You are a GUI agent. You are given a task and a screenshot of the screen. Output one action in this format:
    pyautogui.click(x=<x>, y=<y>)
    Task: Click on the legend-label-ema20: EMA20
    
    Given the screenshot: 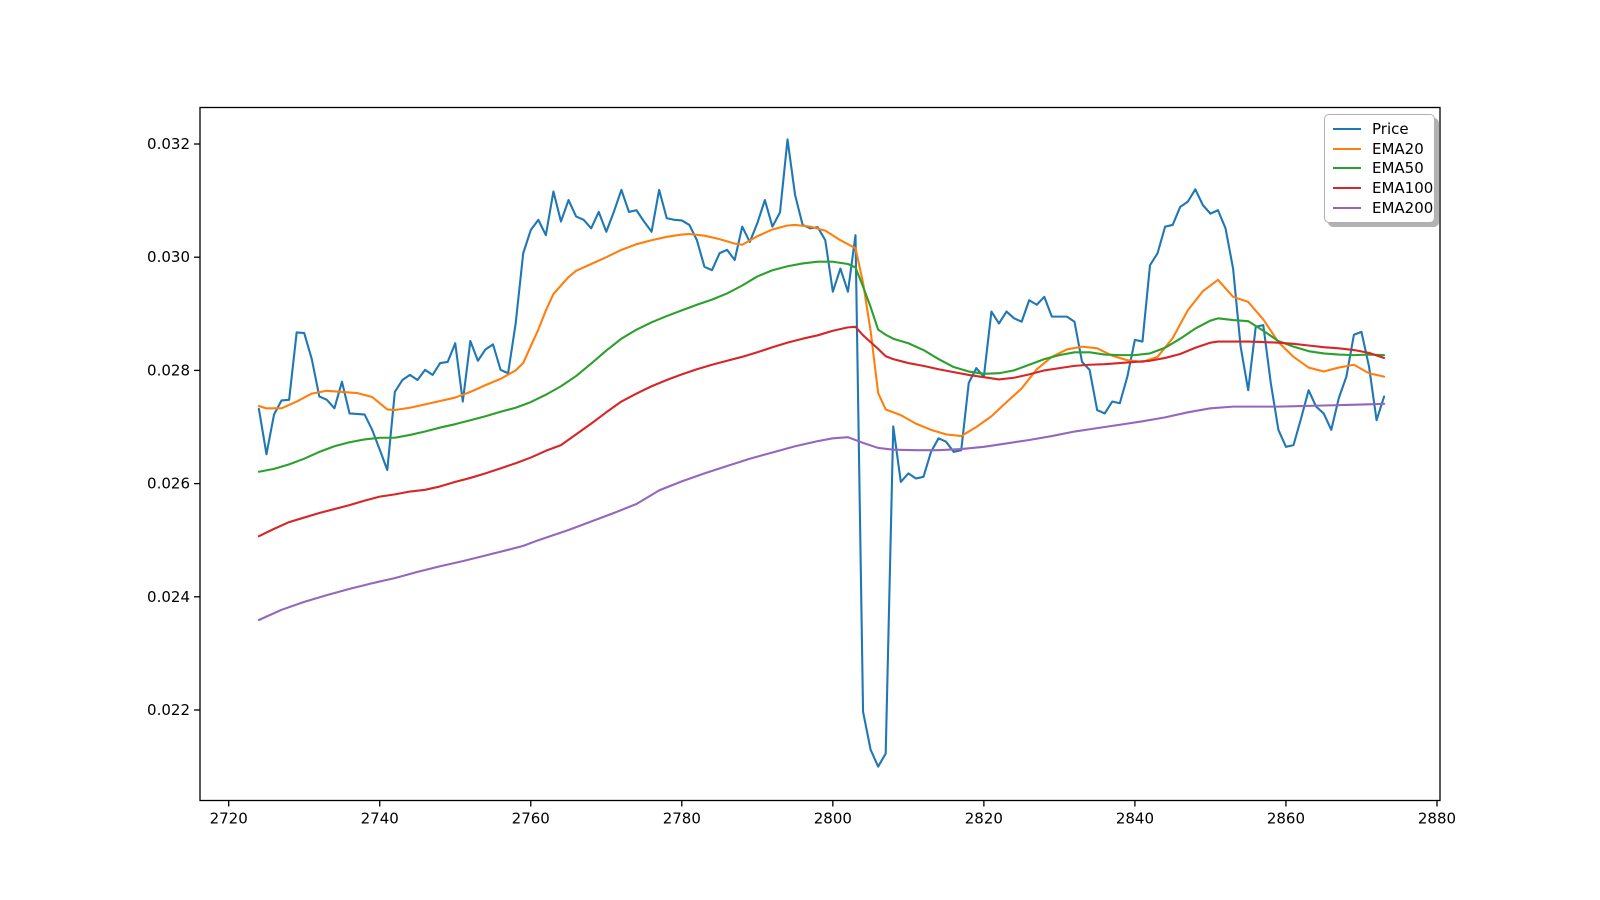 What is the action you would take?
    pyautogui.click(x=1398, y=148)
    